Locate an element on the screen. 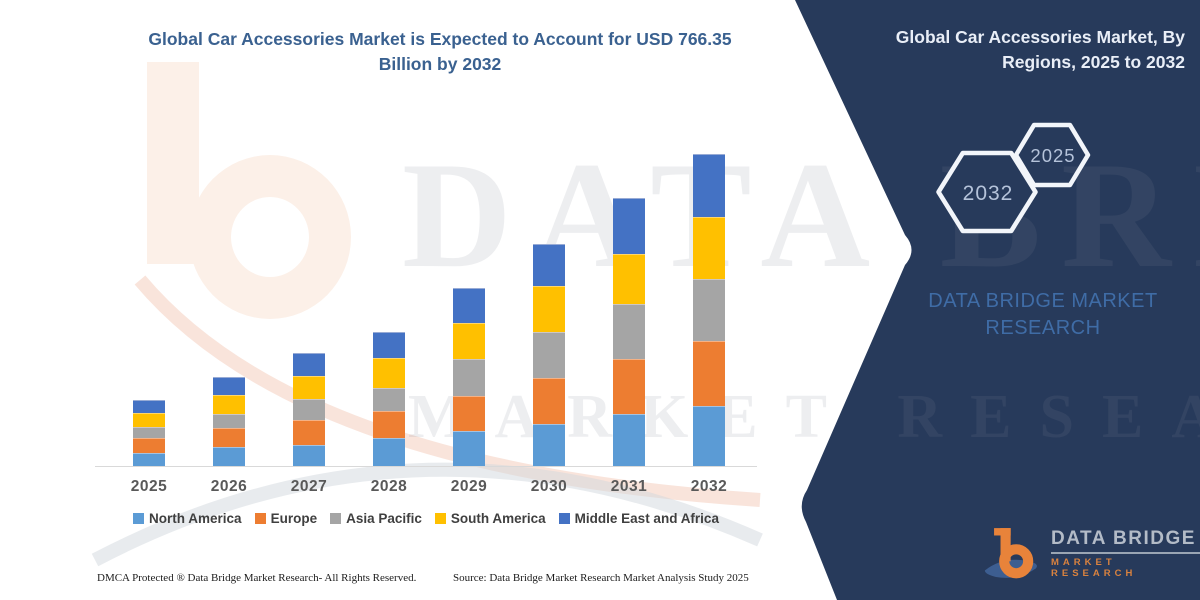  legend-label: Europe is located at coordinates (294, 518).